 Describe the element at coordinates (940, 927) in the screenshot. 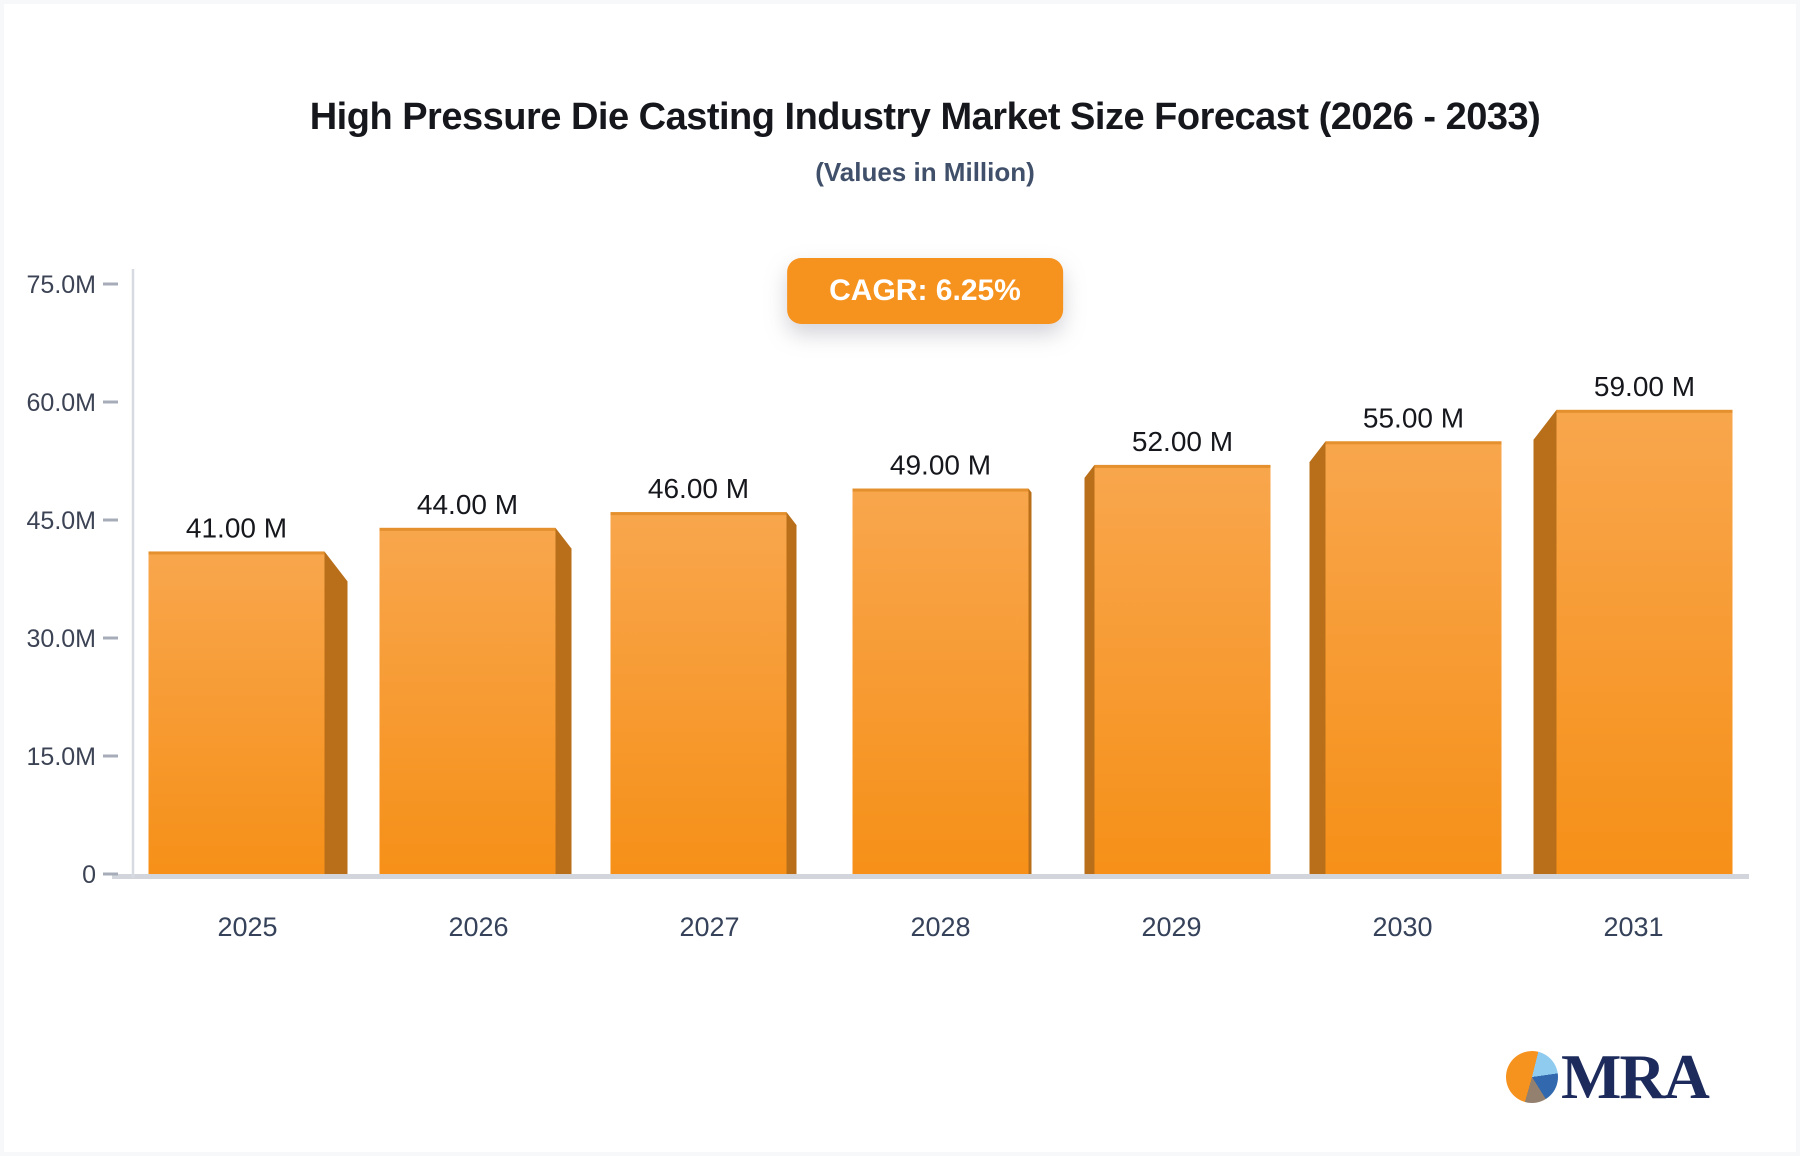

I see `x-tick-label: 2028` at that location.